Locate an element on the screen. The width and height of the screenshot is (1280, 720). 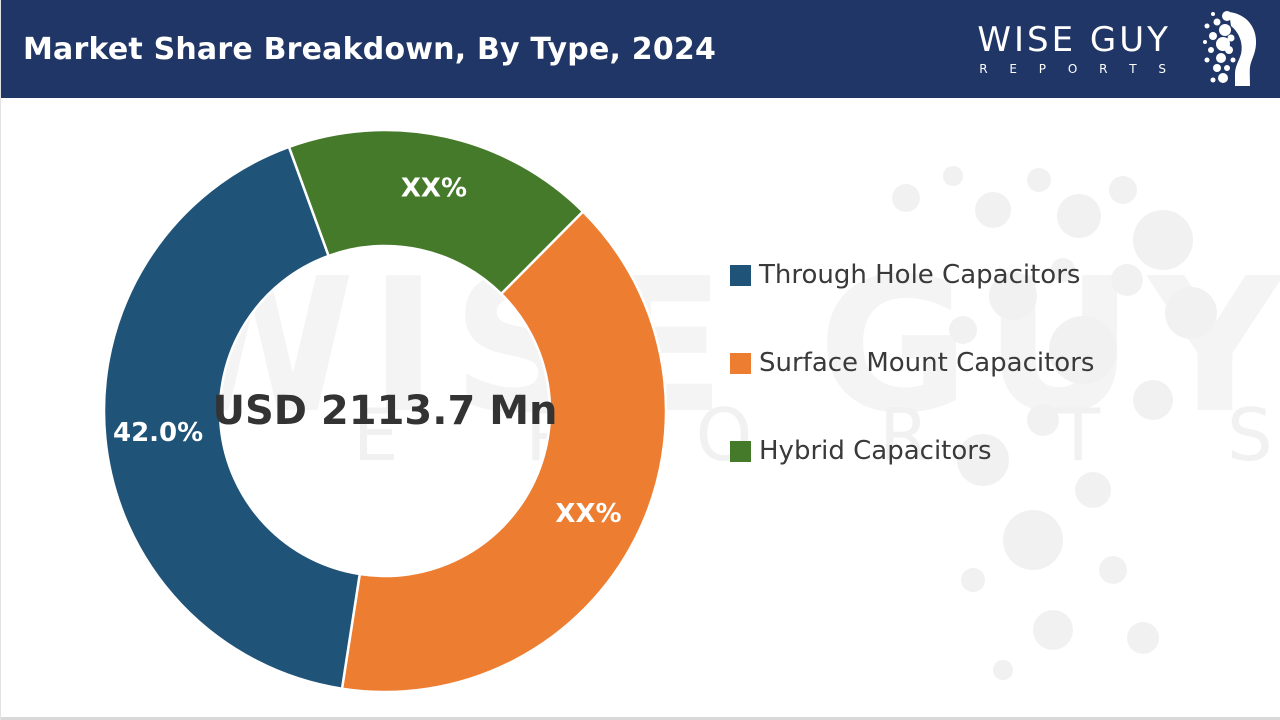
page-title: Market Share Breakdown, By Type, 2024 is located at coordinates (370, 49).